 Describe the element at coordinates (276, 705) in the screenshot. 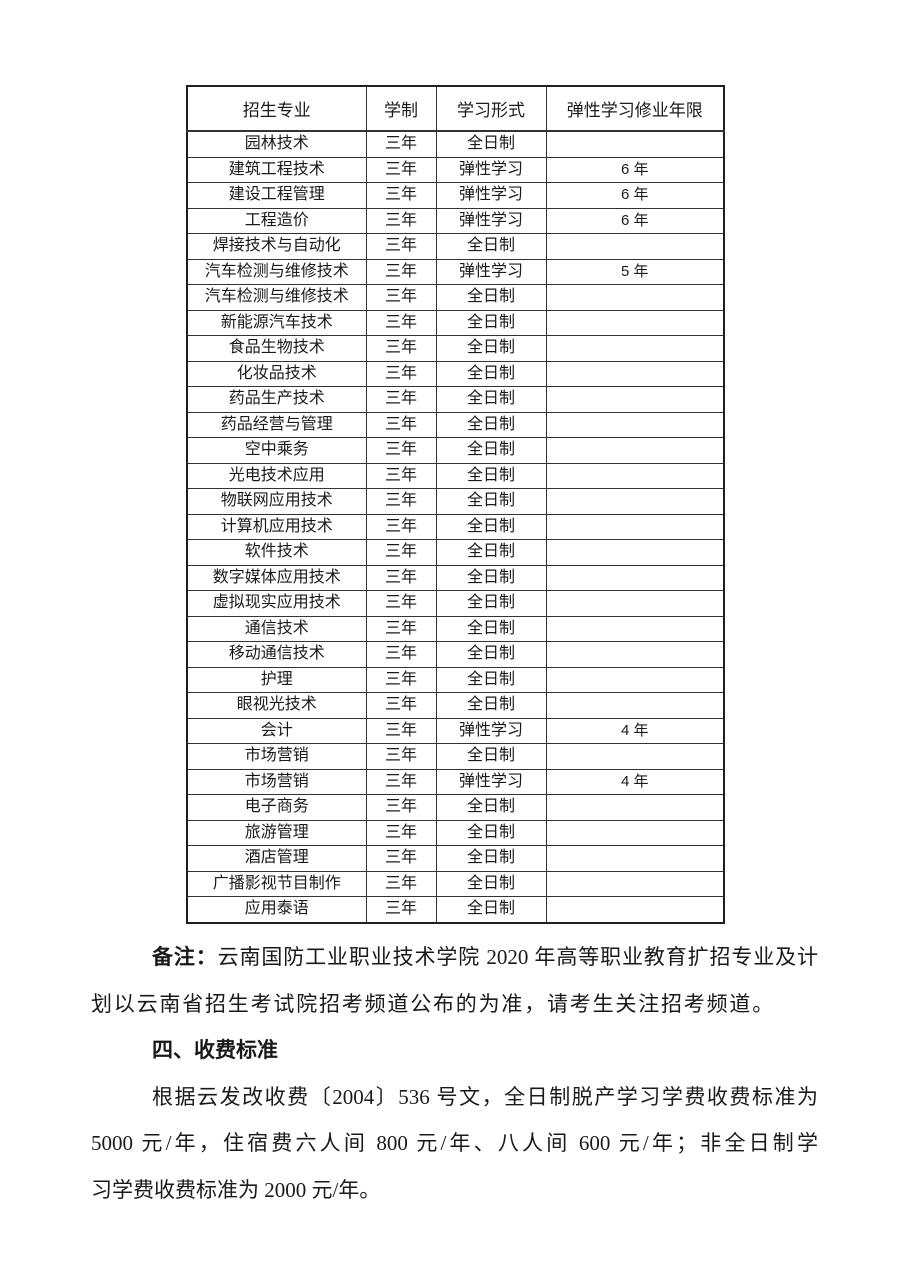

I see `cell-major: 眼视光技术` at that location.